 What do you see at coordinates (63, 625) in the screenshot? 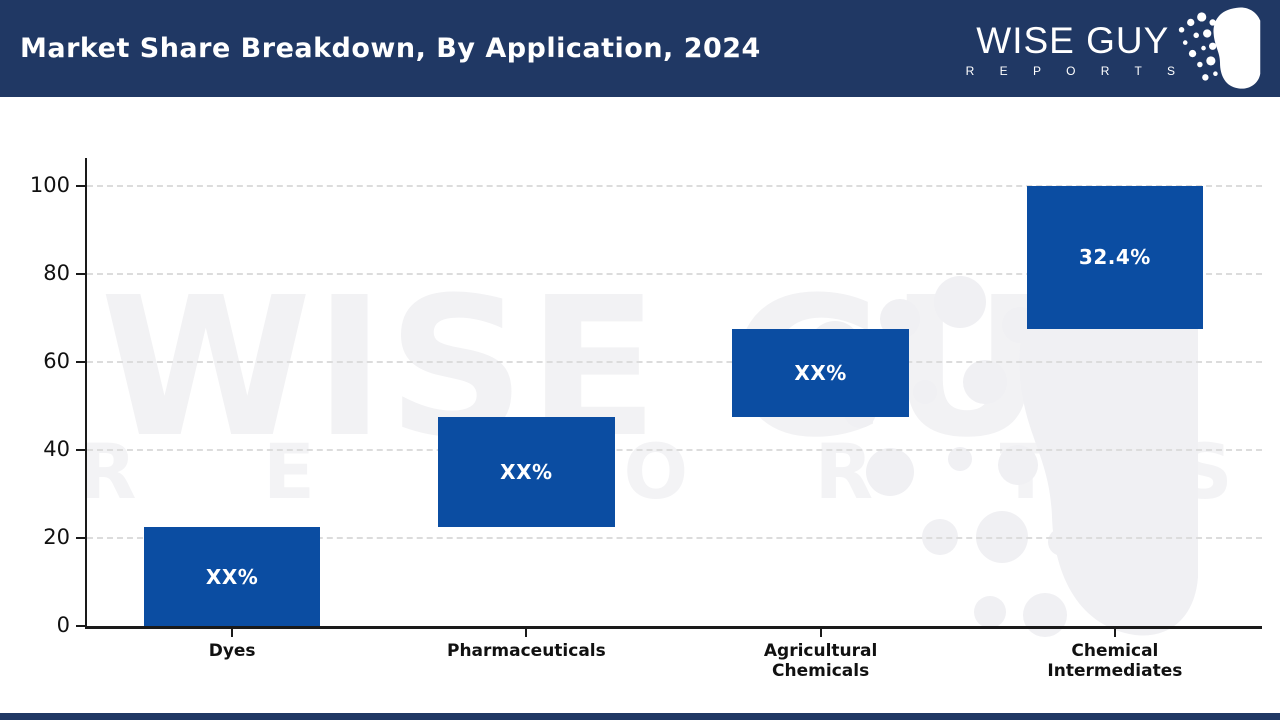
I see `y-tick-label-0: 0` at bounding box center [63, 625].